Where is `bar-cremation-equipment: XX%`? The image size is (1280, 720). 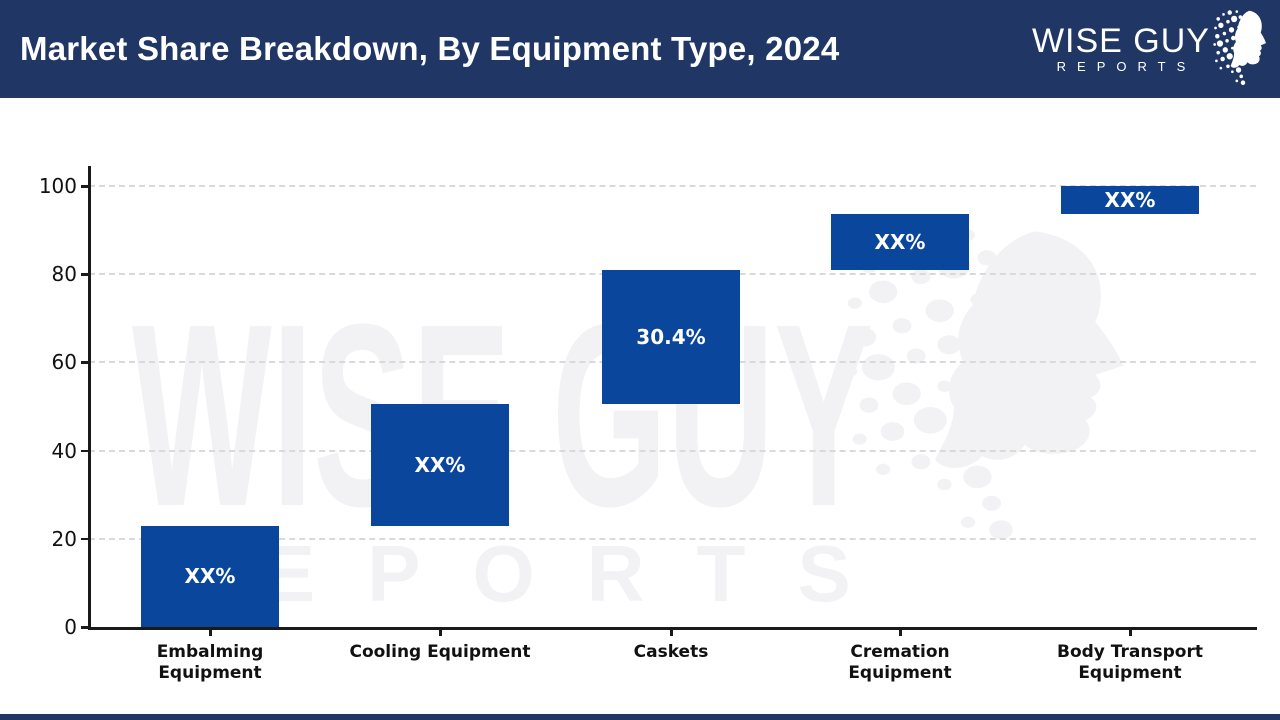 bar-cremation-equipment: XX% is located at coordinates (900, 242).